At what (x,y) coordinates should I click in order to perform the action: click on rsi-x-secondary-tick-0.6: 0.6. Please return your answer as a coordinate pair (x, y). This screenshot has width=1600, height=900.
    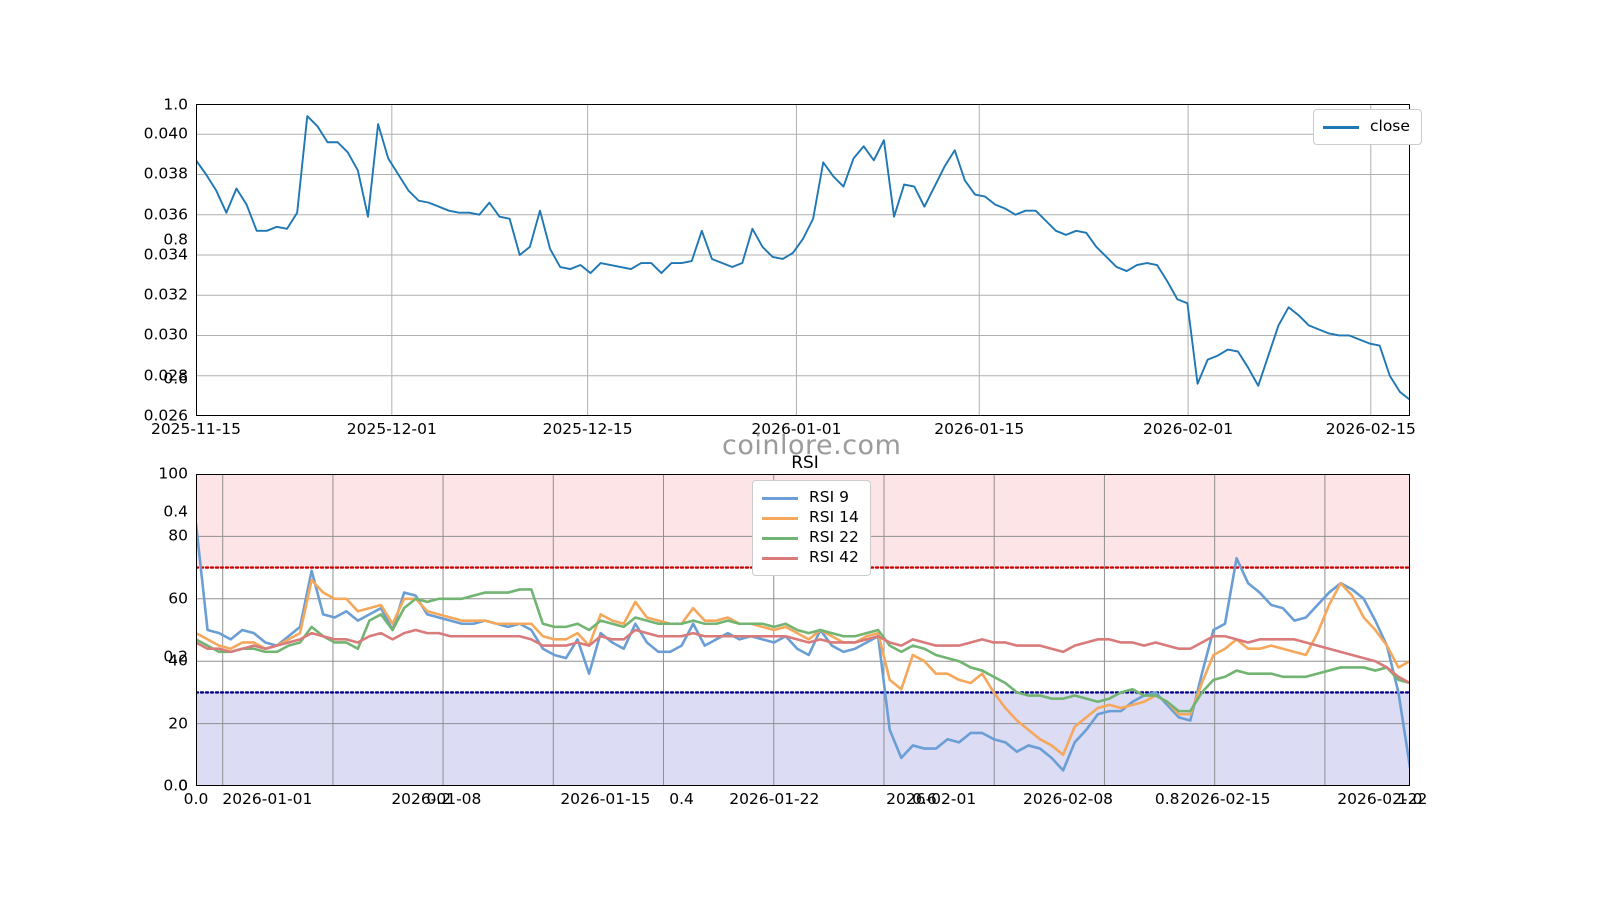
    Looking at the image, I should click on (924, 799).